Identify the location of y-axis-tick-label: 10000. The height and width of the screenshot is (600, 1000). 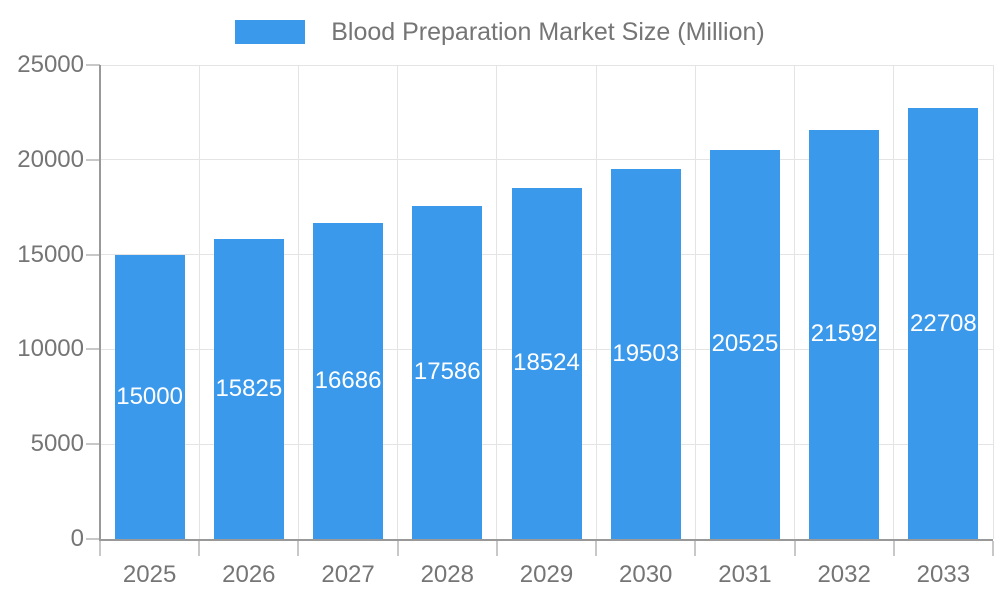
(50, 349).